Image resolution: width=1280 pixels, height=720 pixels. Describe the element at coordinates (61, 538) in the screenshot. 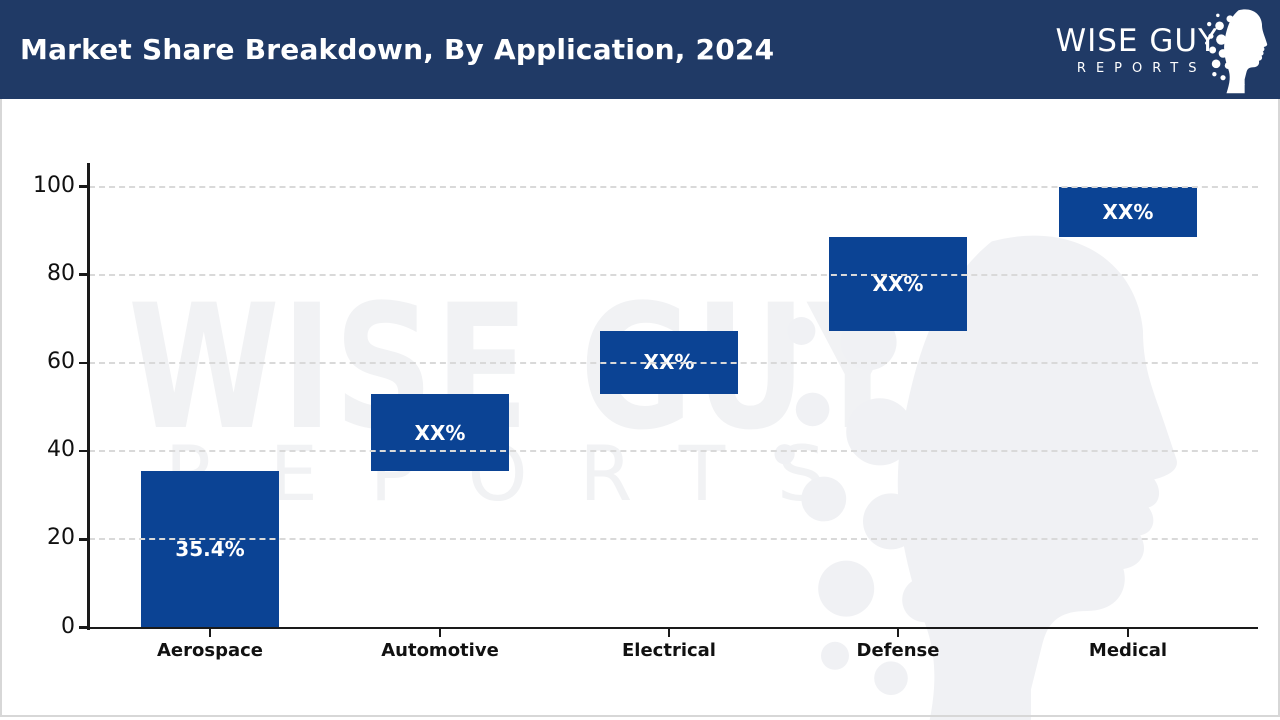

I see `y-tick-label: 20` at that location.